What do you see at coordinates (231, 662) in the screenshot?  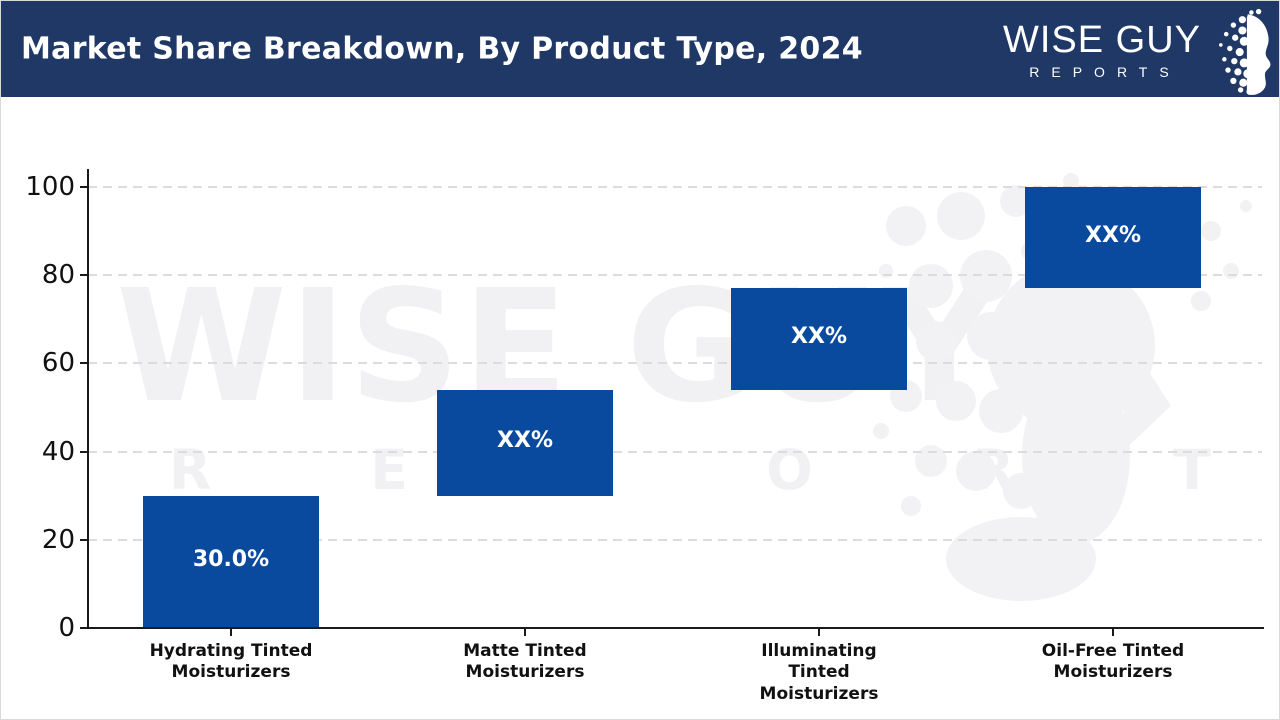 I see `x-category-label: Hydrating Tinted Moisturizers` at bounding box center [231, 662].